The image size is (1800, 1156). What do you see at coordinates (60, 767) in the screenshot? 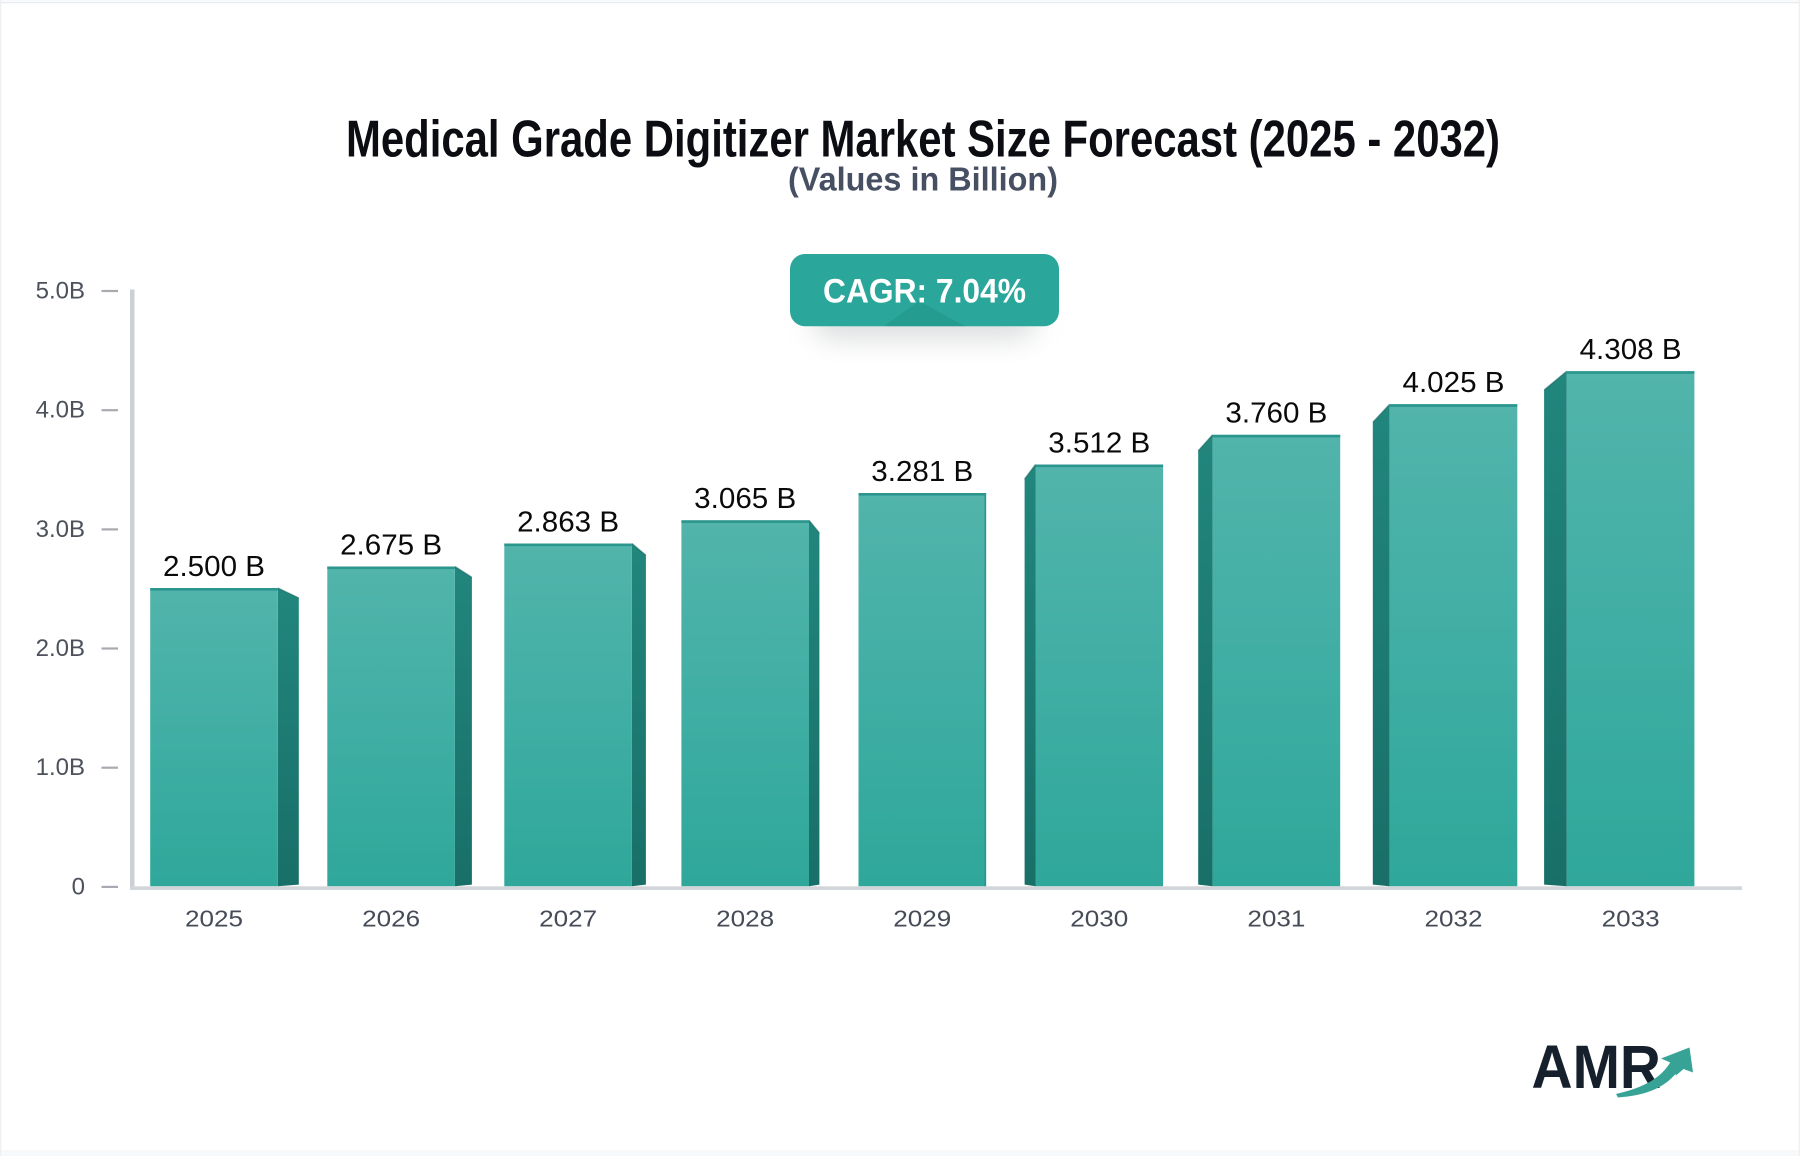
I see `svg-text: 1.0B` at bounding box center [60, 767].